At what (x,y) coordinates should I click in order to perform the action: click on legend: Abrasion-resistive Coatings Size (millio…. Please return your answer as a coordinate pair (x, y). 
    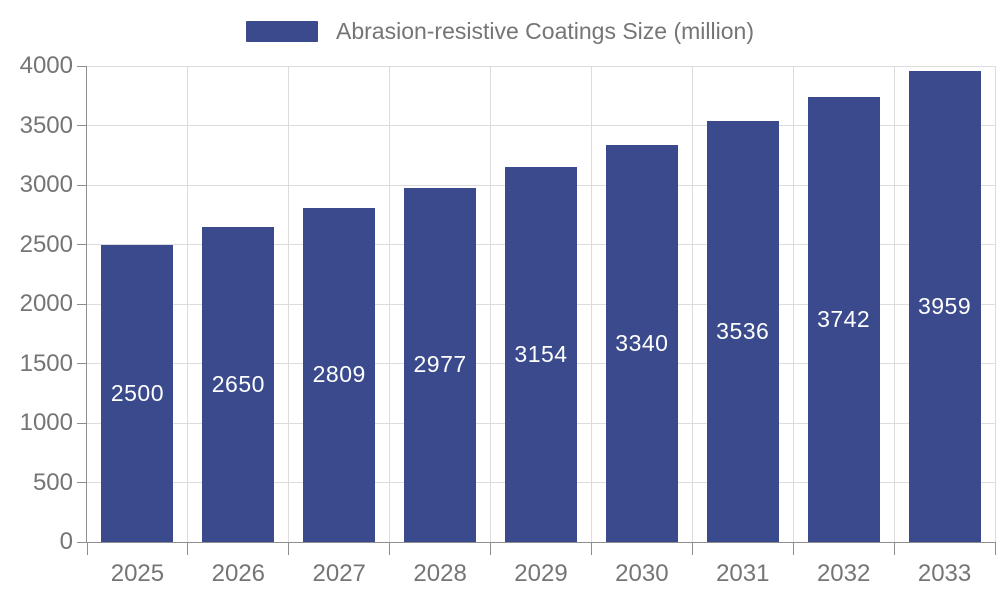
    Looking at the image, I should click on (500, 31).